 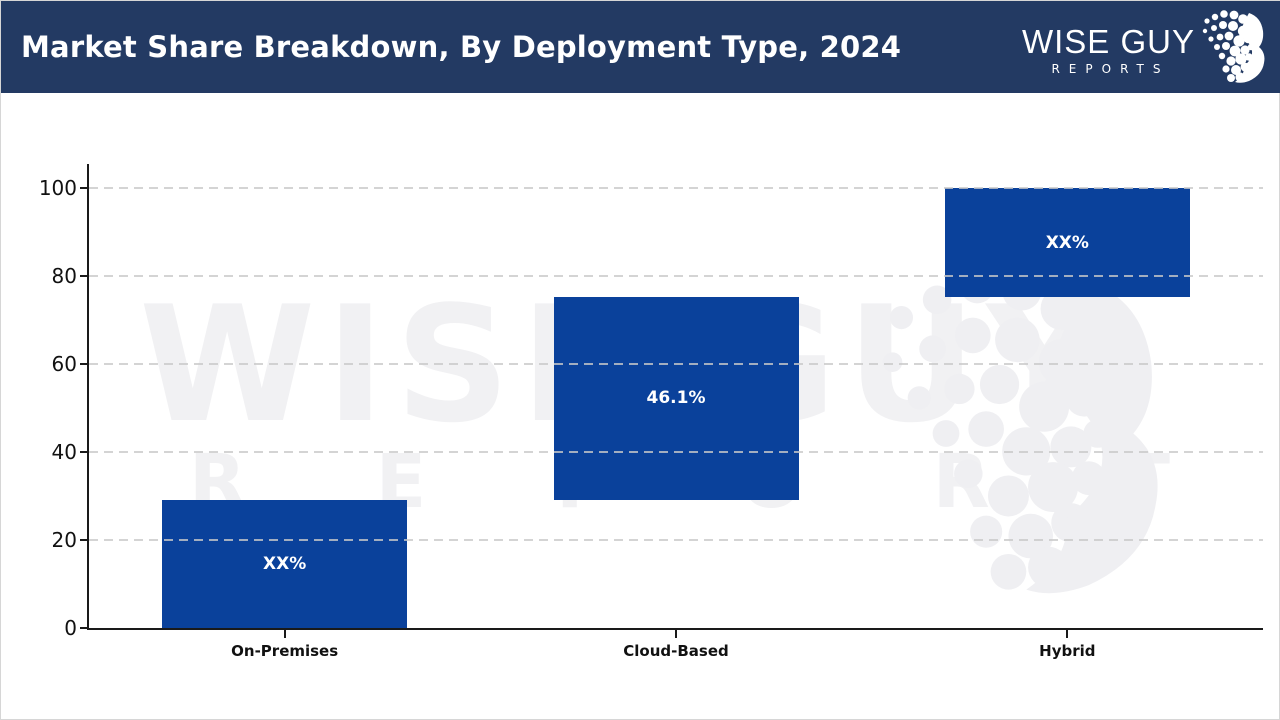 I want to click on gridline-y40, so click(x=676, y=452).